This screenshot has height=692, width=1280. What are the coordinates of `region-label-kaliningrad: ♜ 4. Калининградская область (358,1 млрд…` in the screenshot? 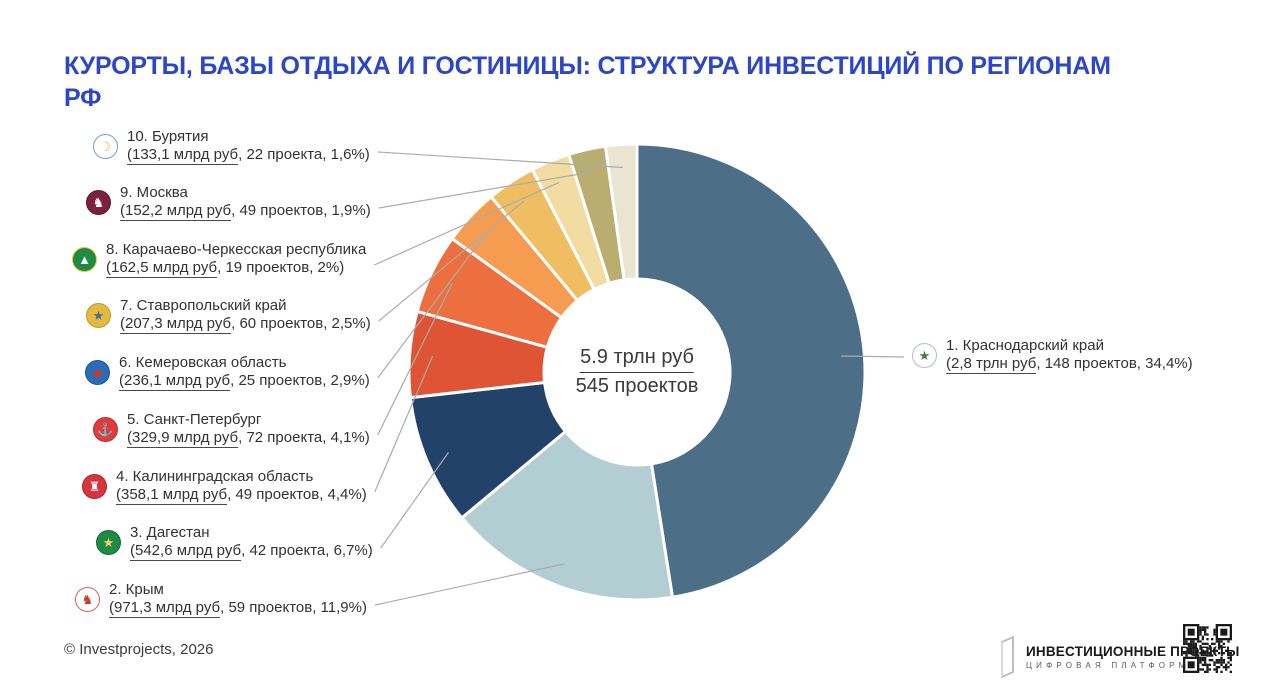 It's located at (224, 486).